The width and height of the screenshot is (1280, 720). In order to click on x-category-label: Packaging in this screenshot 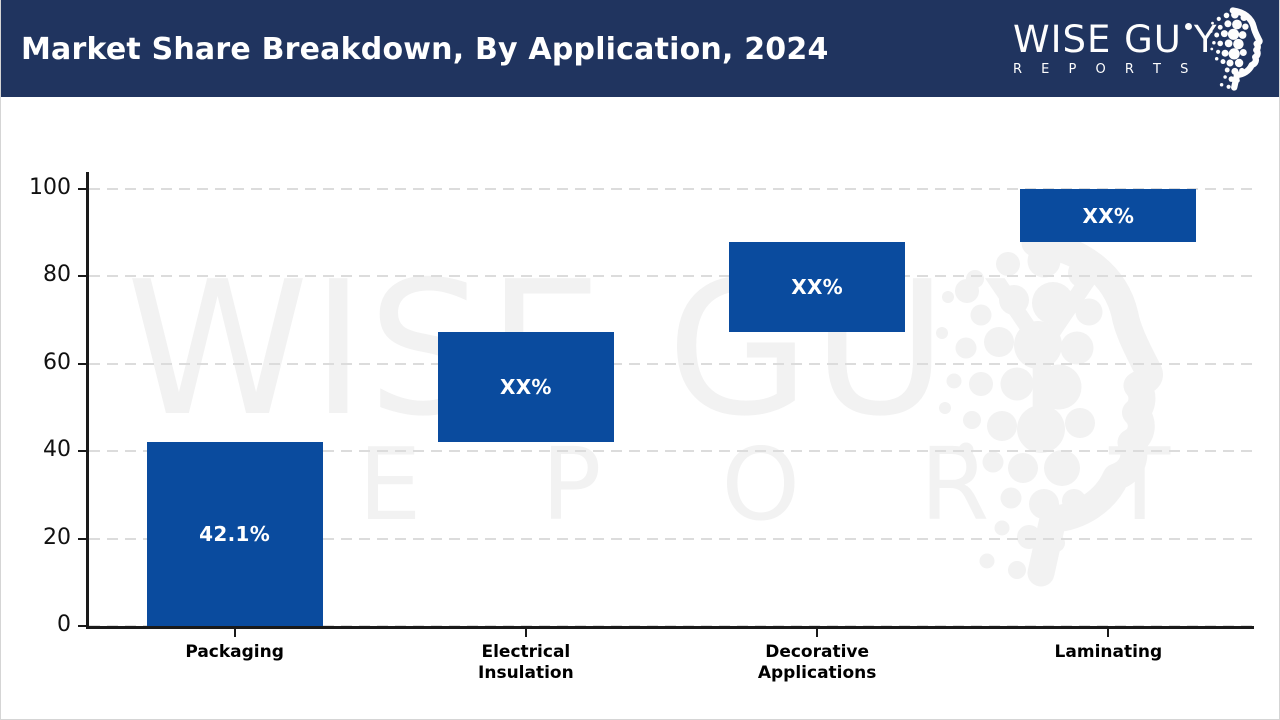, I will do `click(234, 652)`.